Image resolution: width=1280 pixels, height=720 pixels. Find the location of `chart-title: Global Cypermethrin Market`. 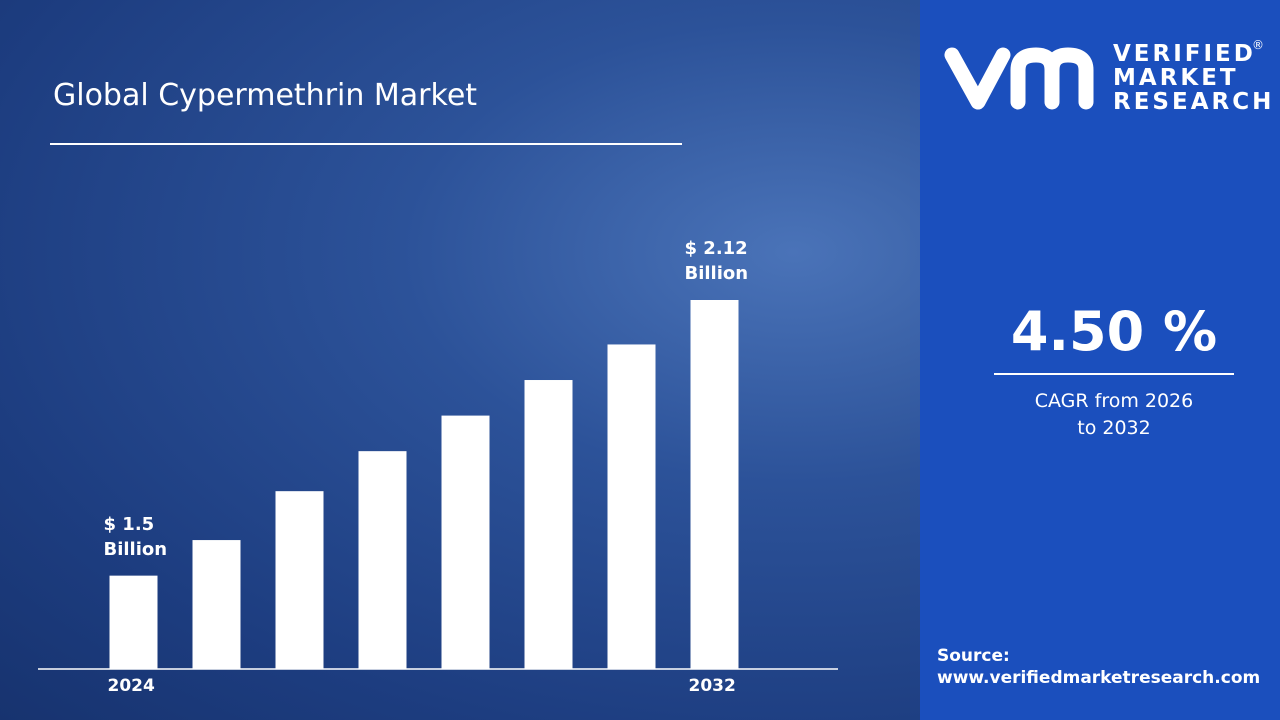

chart-title: Global Cypermethrin Market is located at coordinates (265, 95).